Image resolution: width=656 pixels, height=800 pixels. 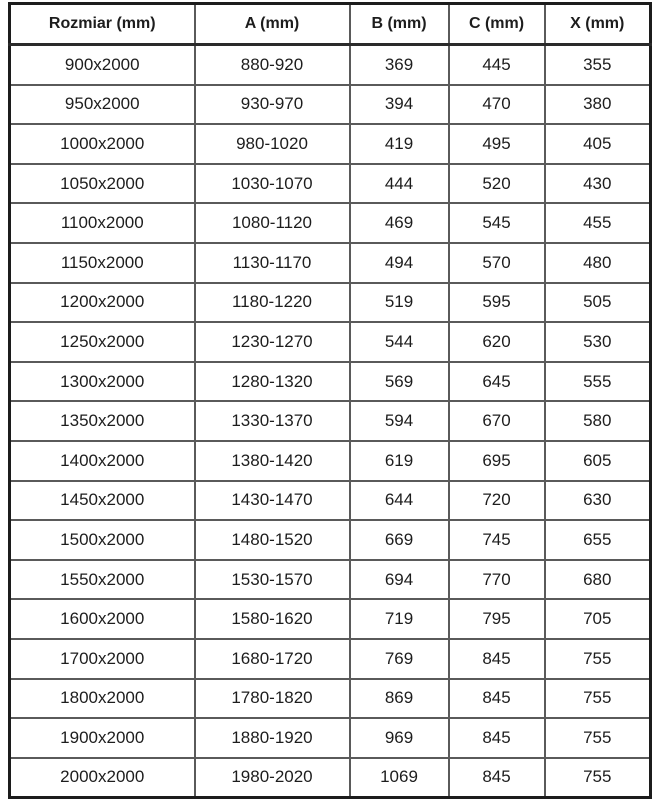 I want to click on table-cell: 1000x2000, so click(x=102, y=144).